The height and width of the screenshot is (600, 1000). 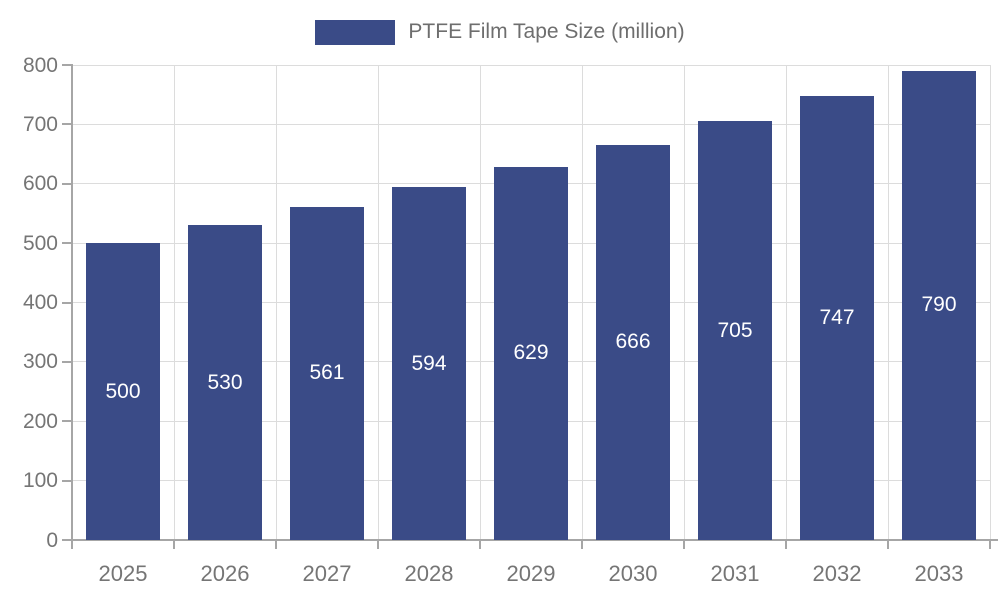 I want to click on bar-value-label: 790, so click(x=939, y=305).